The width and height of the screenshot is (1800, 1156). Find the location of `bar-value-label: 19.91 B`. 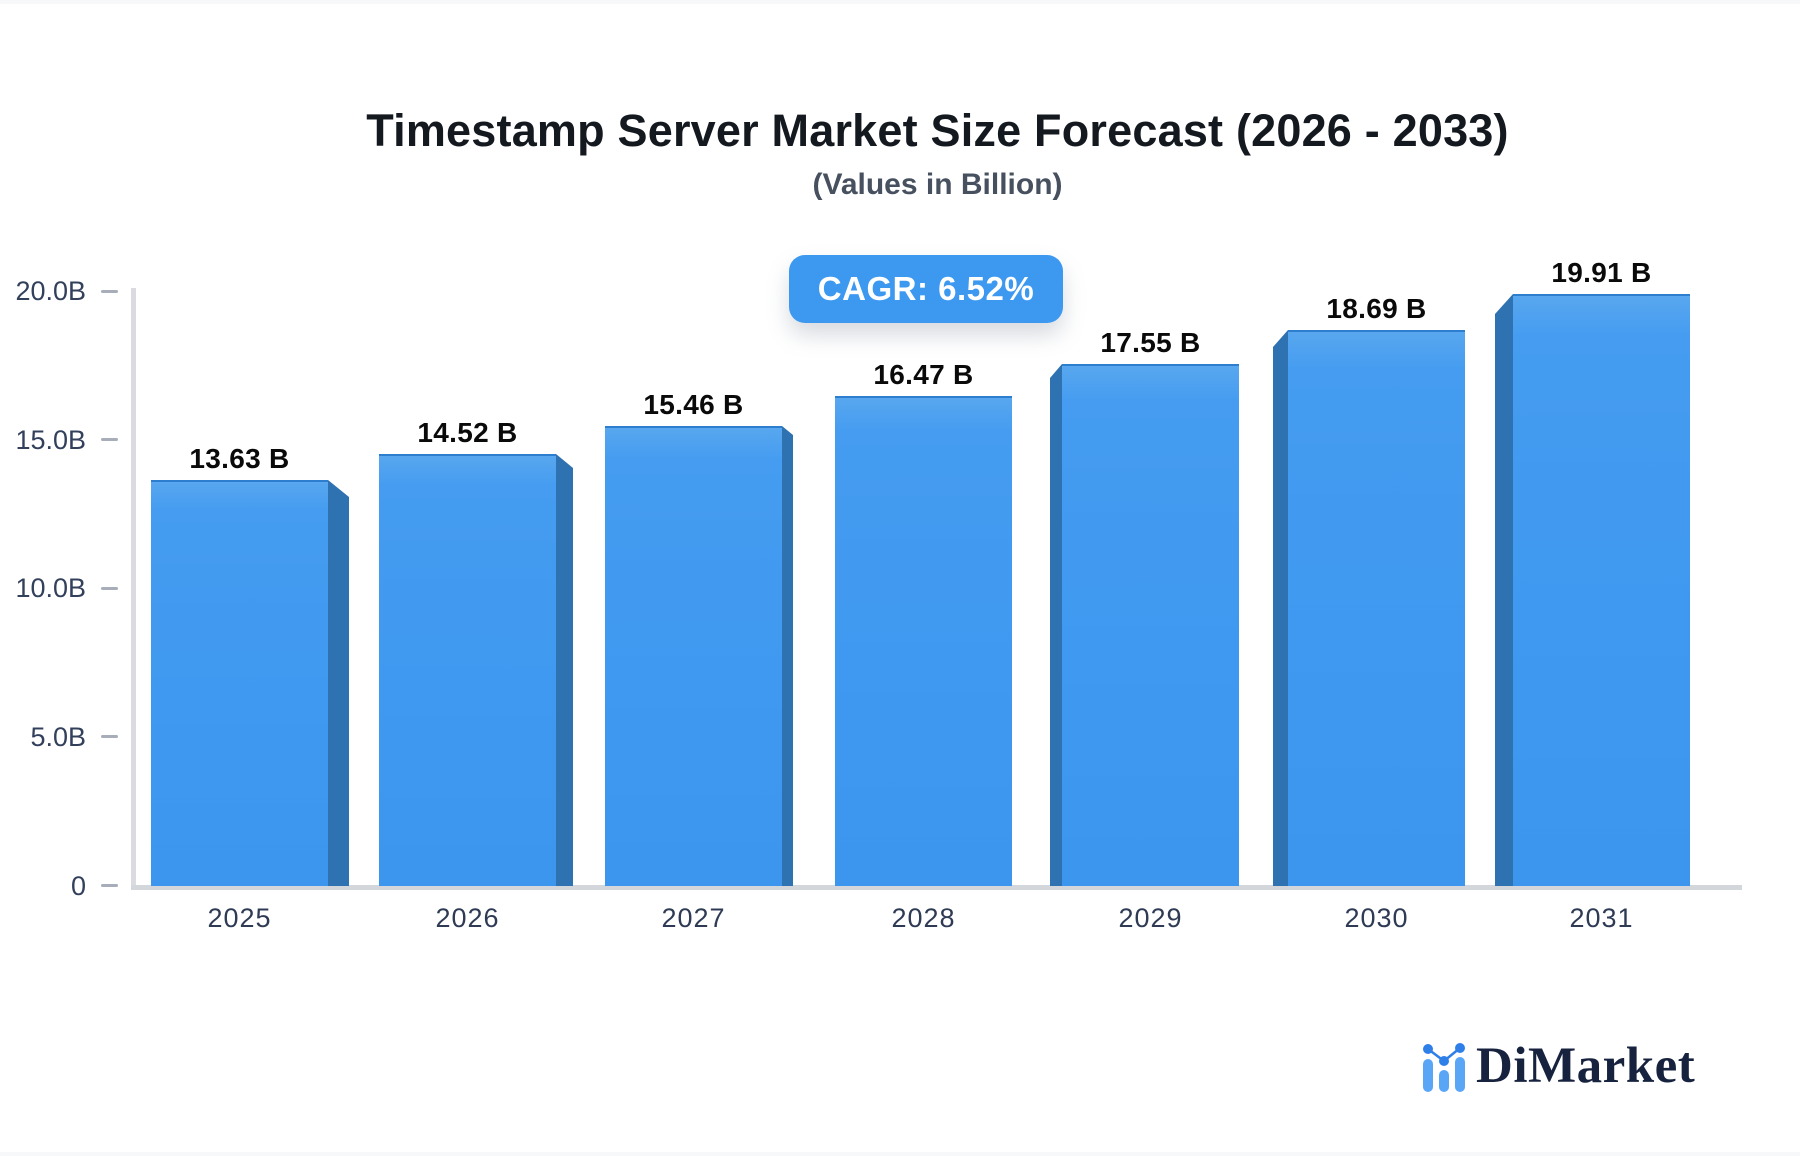

bar-value-label: 19.91 B is located at coordinates (1601, 272).